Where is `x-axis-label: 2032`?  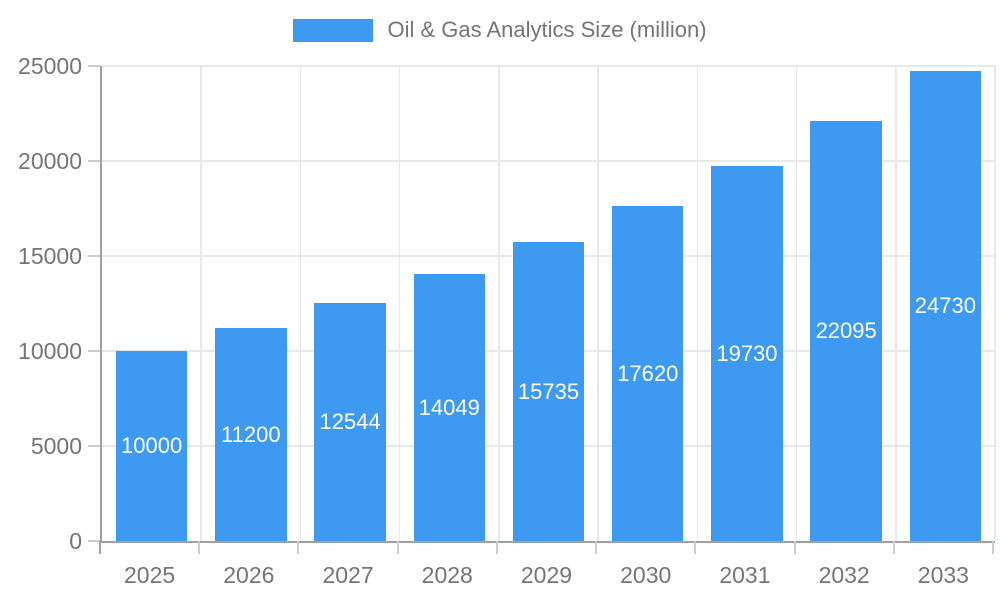 x-axis-label: 2032 is located at coordinates (844, 575).